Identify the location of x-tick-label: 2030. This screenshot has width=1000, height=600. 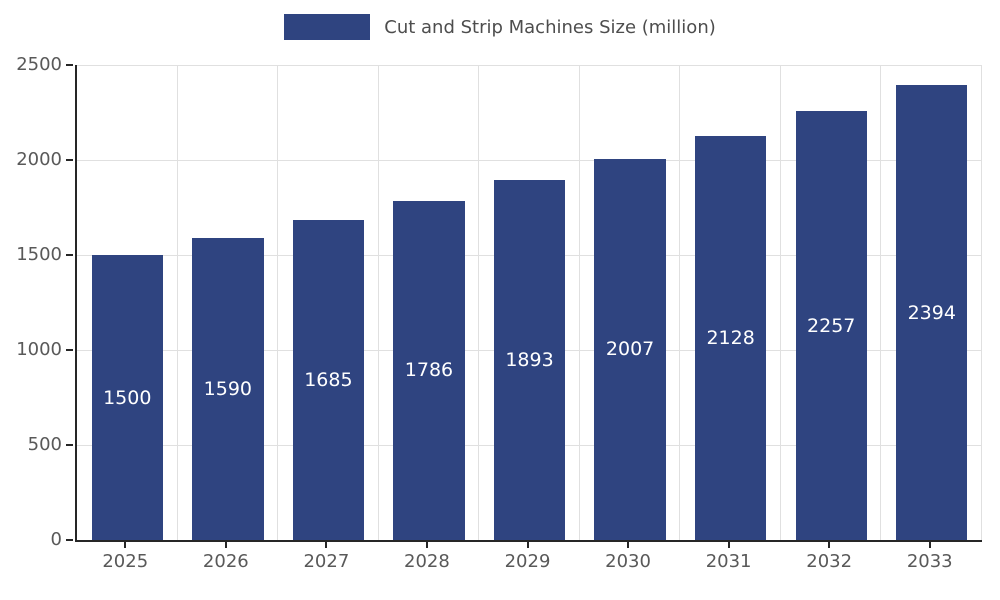
(628, 561).